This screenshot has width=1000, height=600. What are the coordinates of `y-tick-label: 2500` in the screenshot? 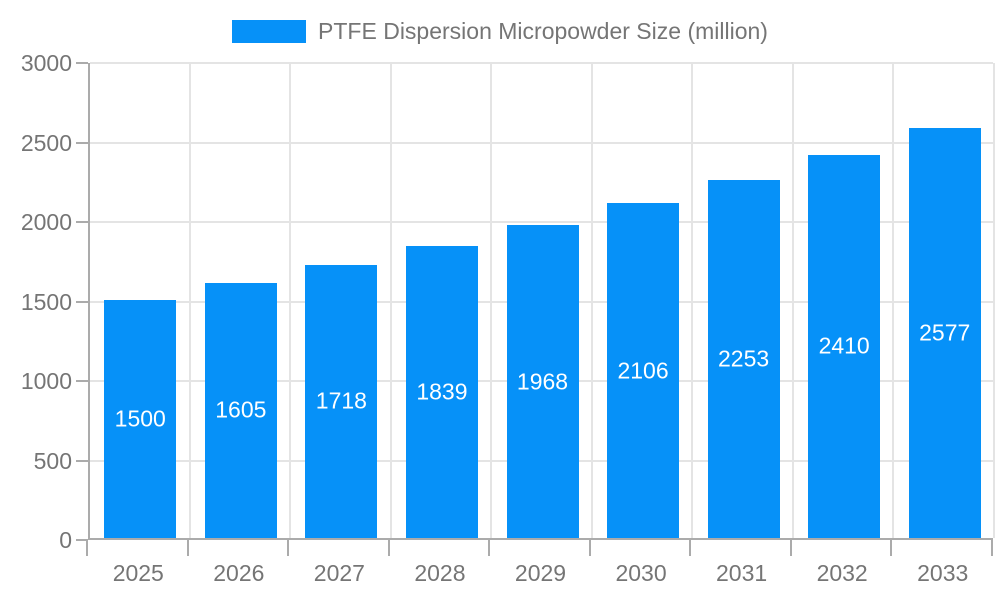 It's located at (46, 142).